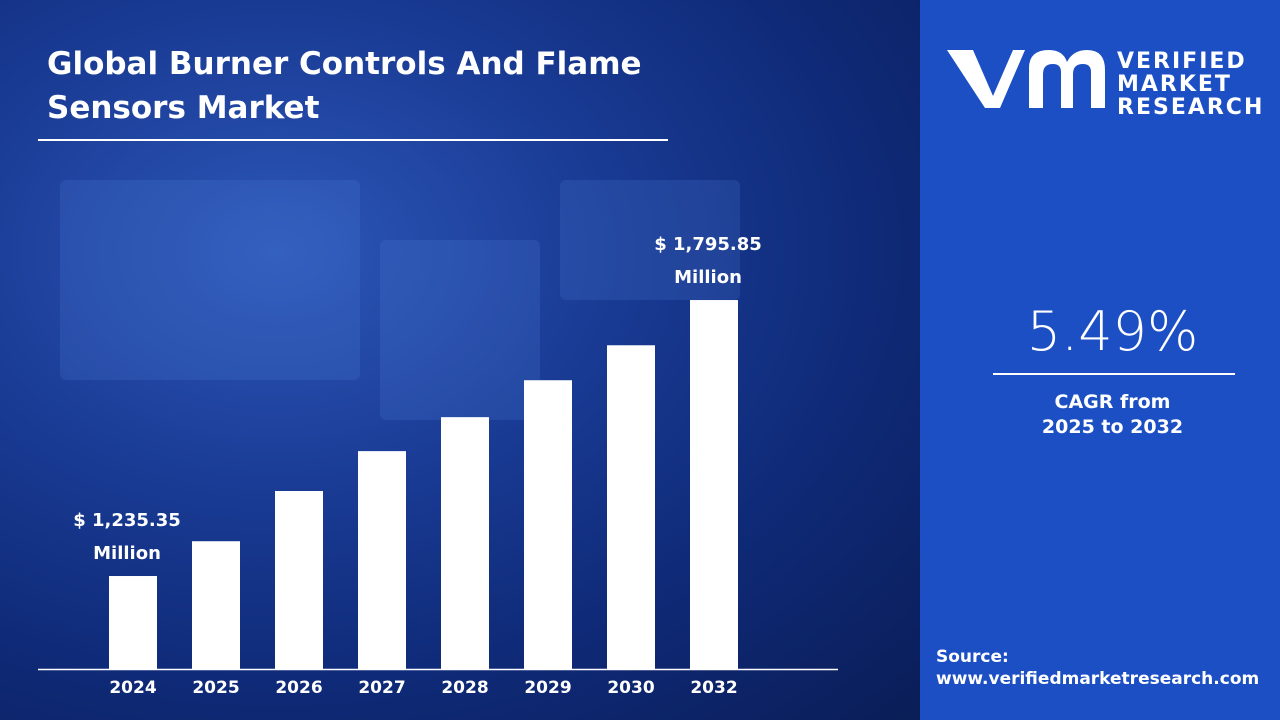 This screenshot has height=720, width=1280. Describe the element at coordinates (1105, 84) in the screenshot. I see `vmr-logo-mark: VERIFIED MARKET RESEARCH` at that location.